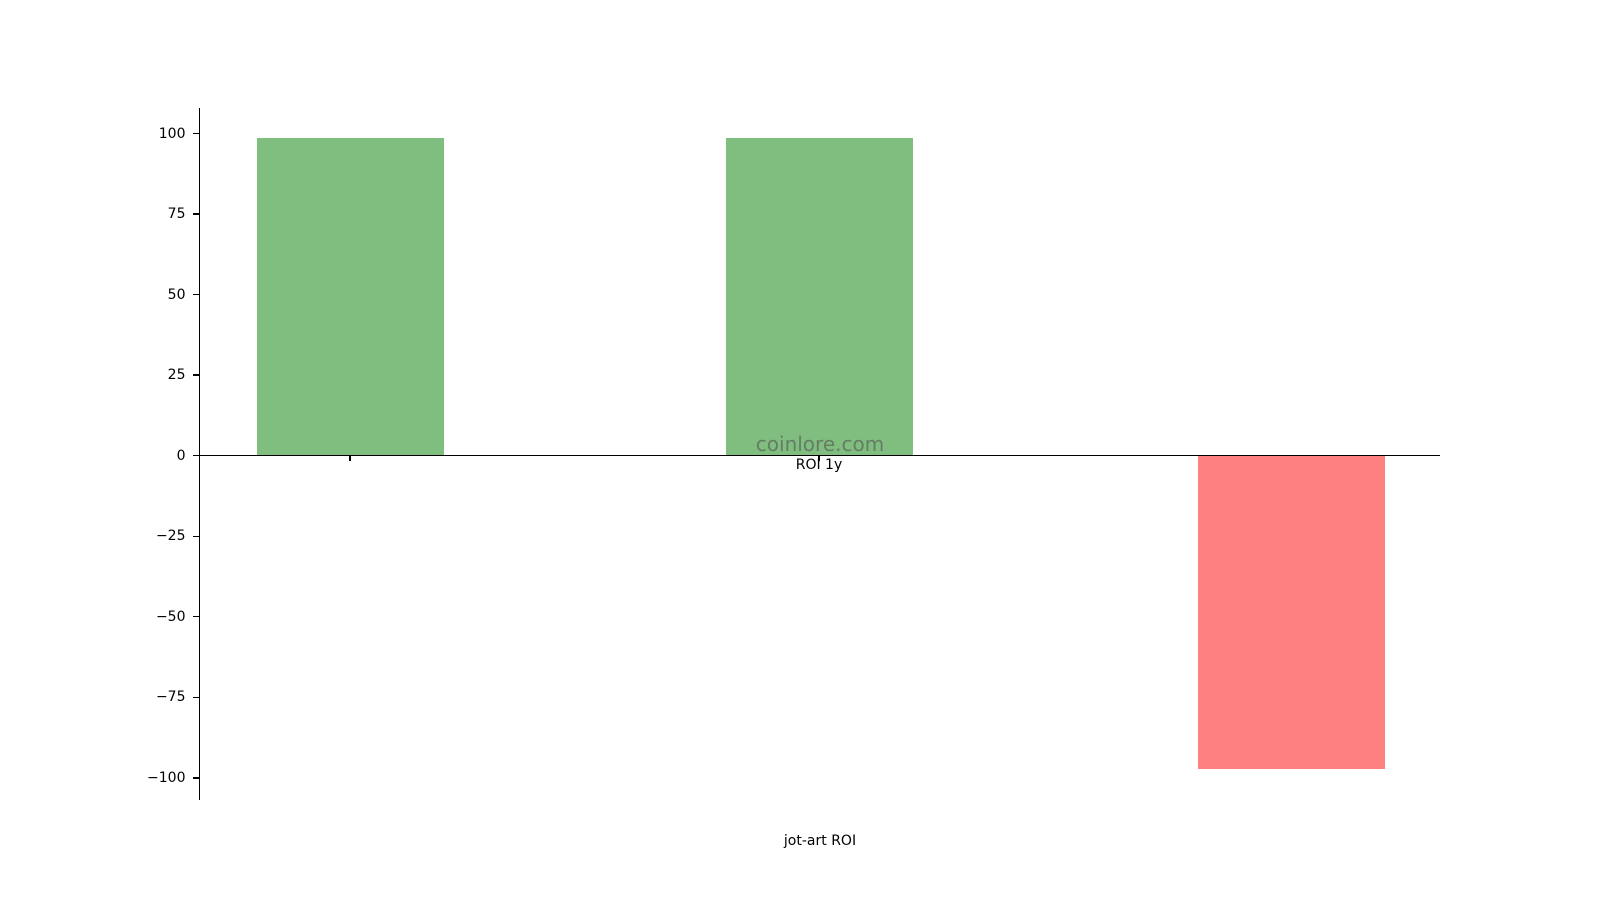 Image resolution: width=1600 pixels, height=900 pixels. I want to click on y-tick-label: 25, so click(176, 375).